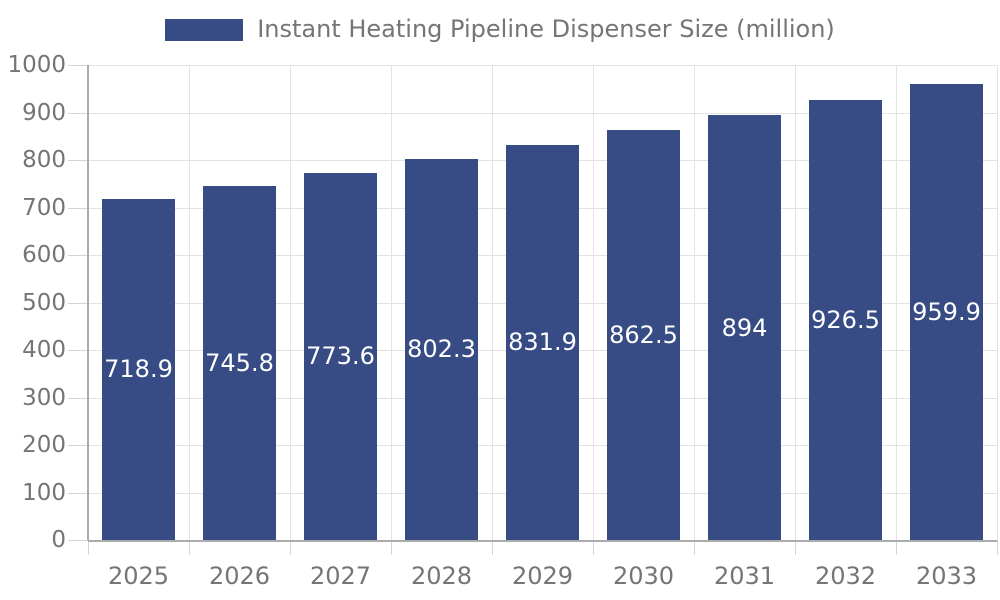  I want to click on y-tick-label: 0, so click(58, 540).